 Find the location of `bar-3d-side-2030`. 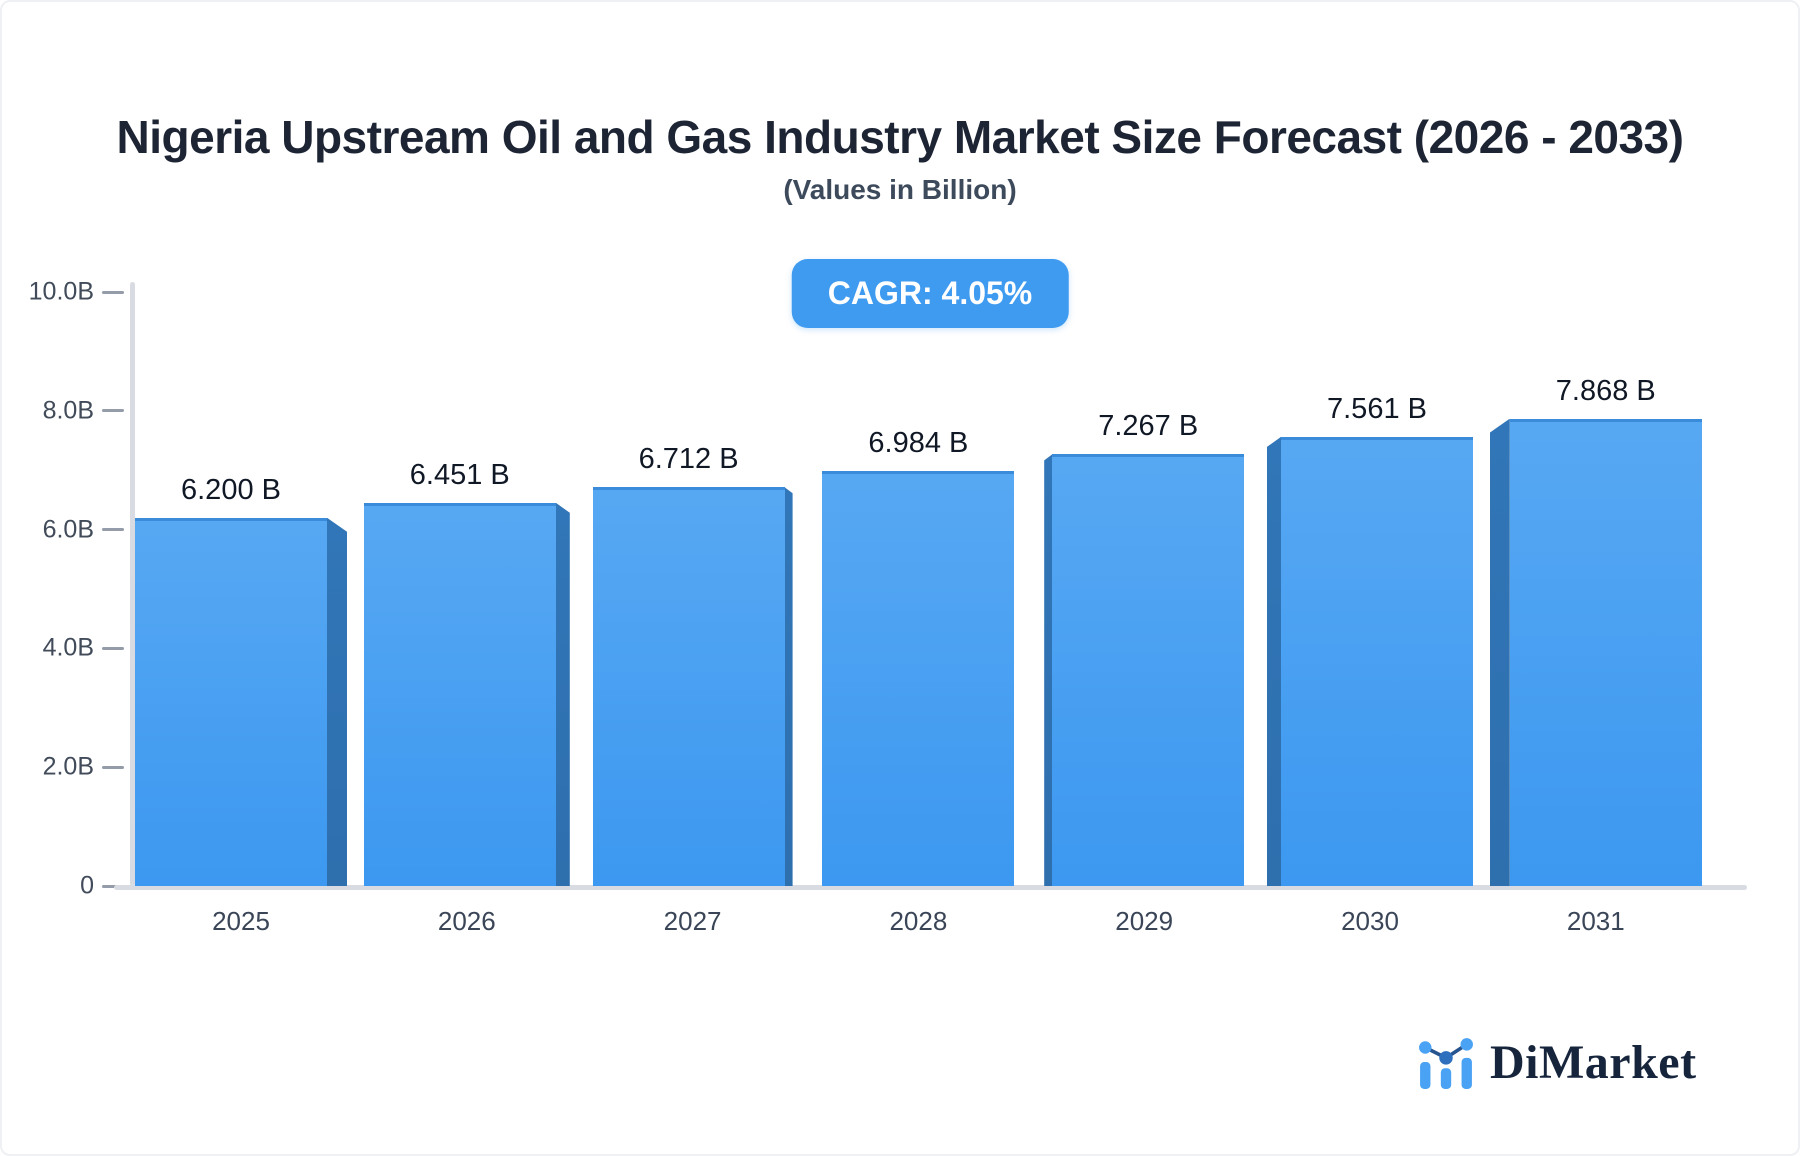

bar-3d-side-2030 is located at coordinates (1274, 661).